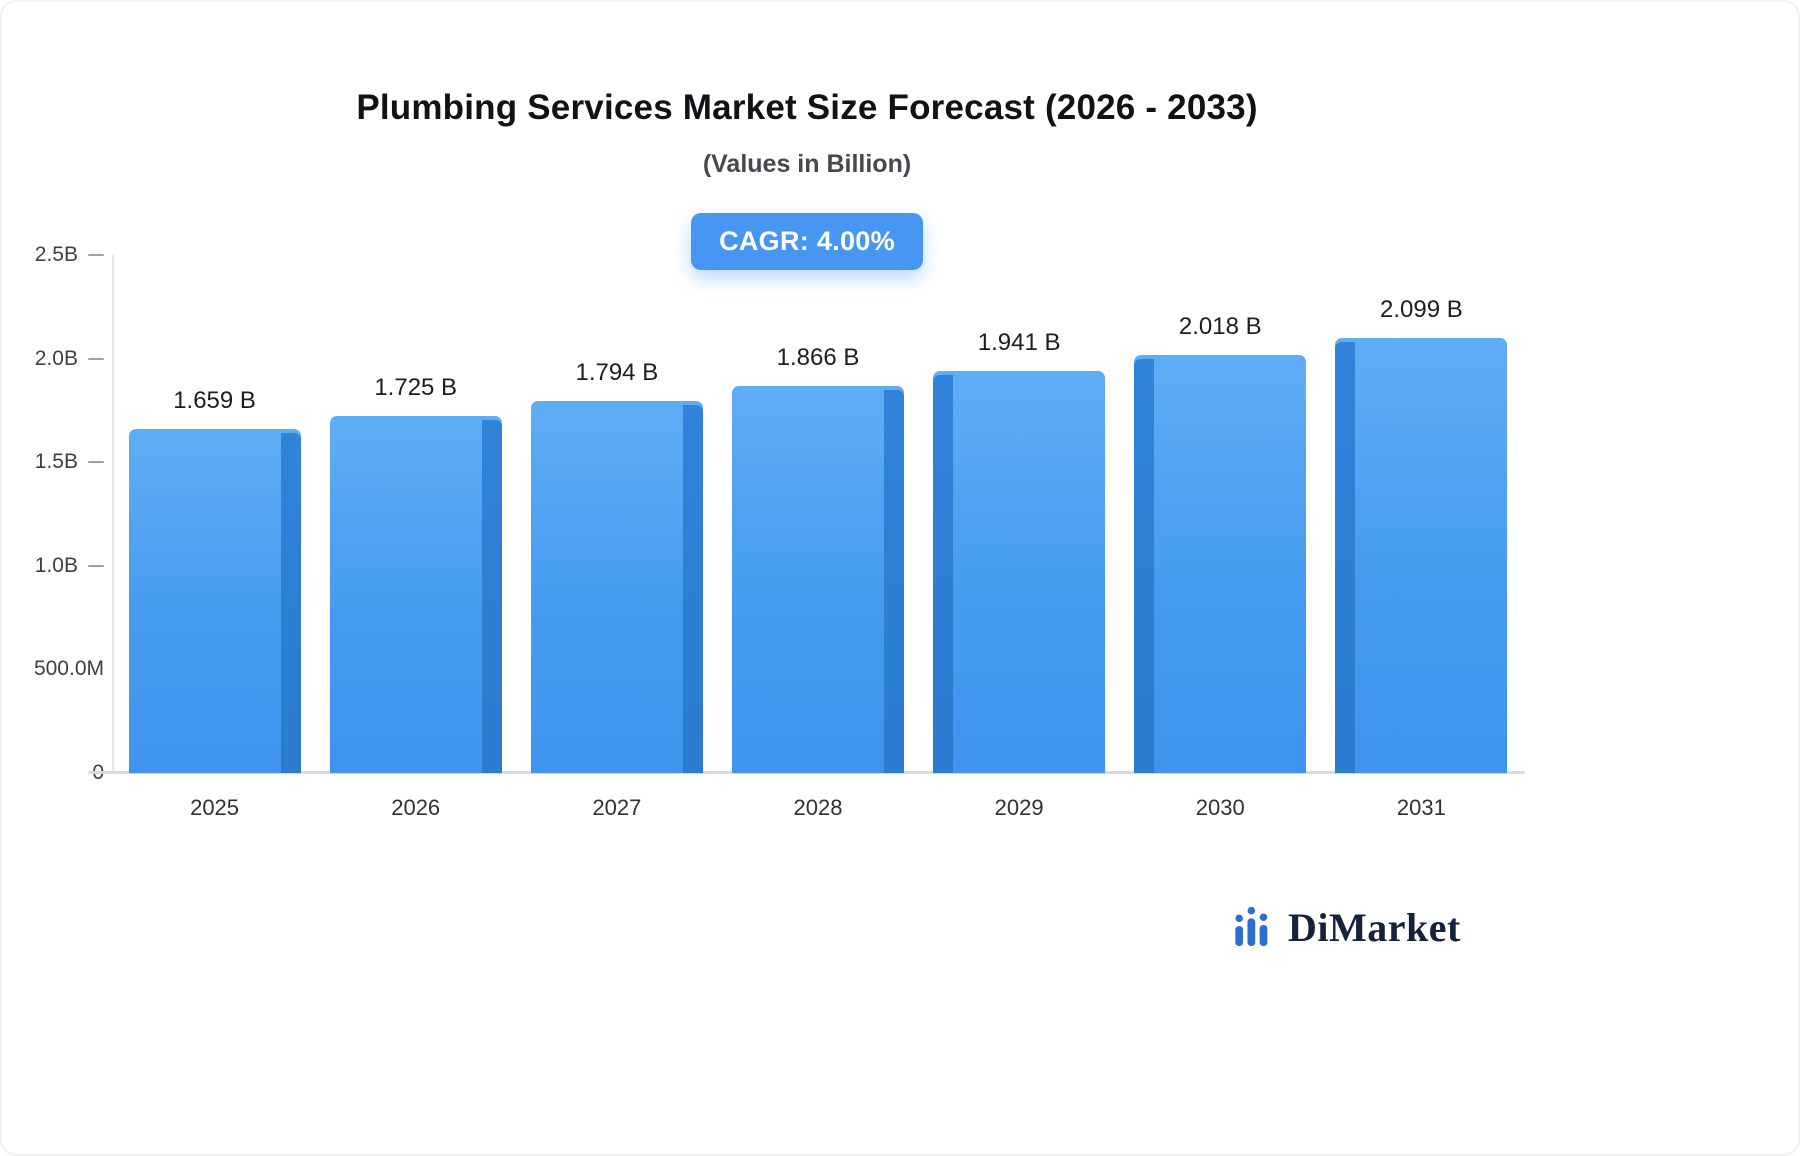 The height and width of the screenshot is (1156, 1800). I want to click on y-tick-label: 2.0B, so click(56, 358).